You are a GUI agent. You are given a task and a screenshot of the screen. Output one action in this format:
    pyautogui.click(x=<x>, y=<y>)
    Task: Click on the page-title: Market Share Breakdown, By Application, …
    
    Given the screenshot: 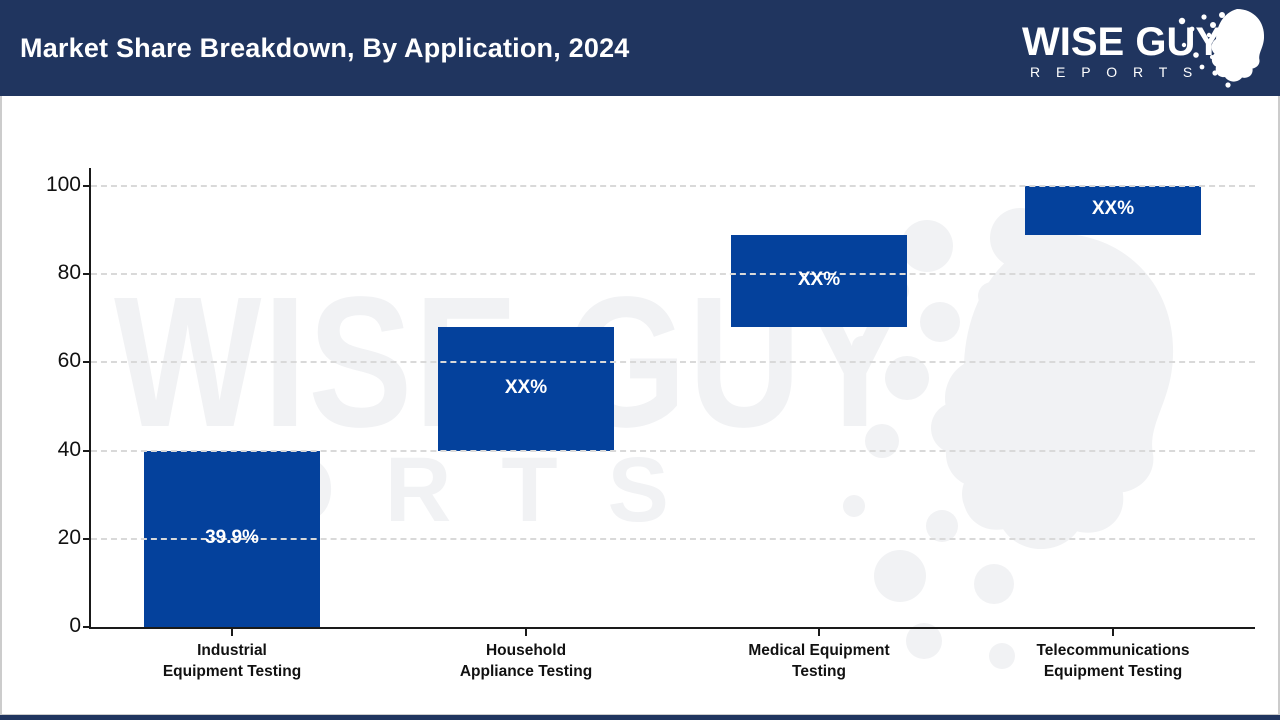 What is the action you would take?
    pyautogui.click(x=325, y=47)
    